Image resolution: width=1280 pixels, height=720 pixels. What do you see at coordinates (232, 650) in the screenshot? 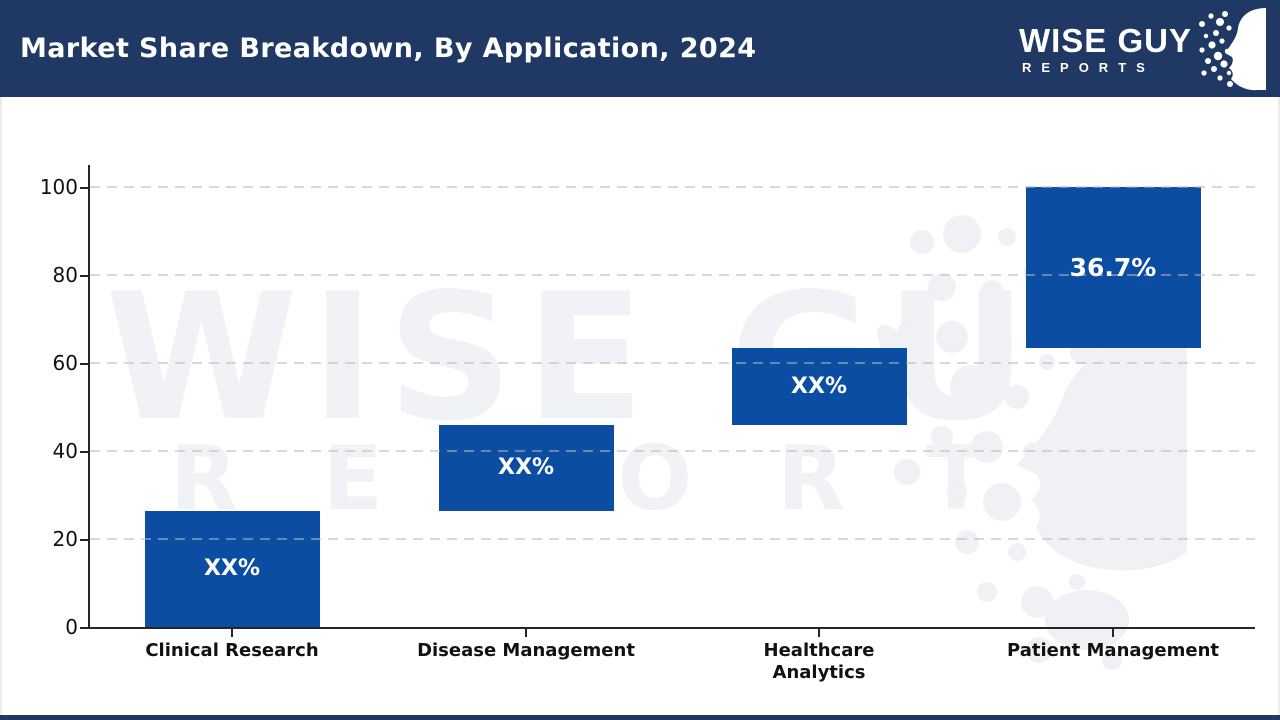
I see `x-category-label: Clinical Research` at bounding box center [232, 650].